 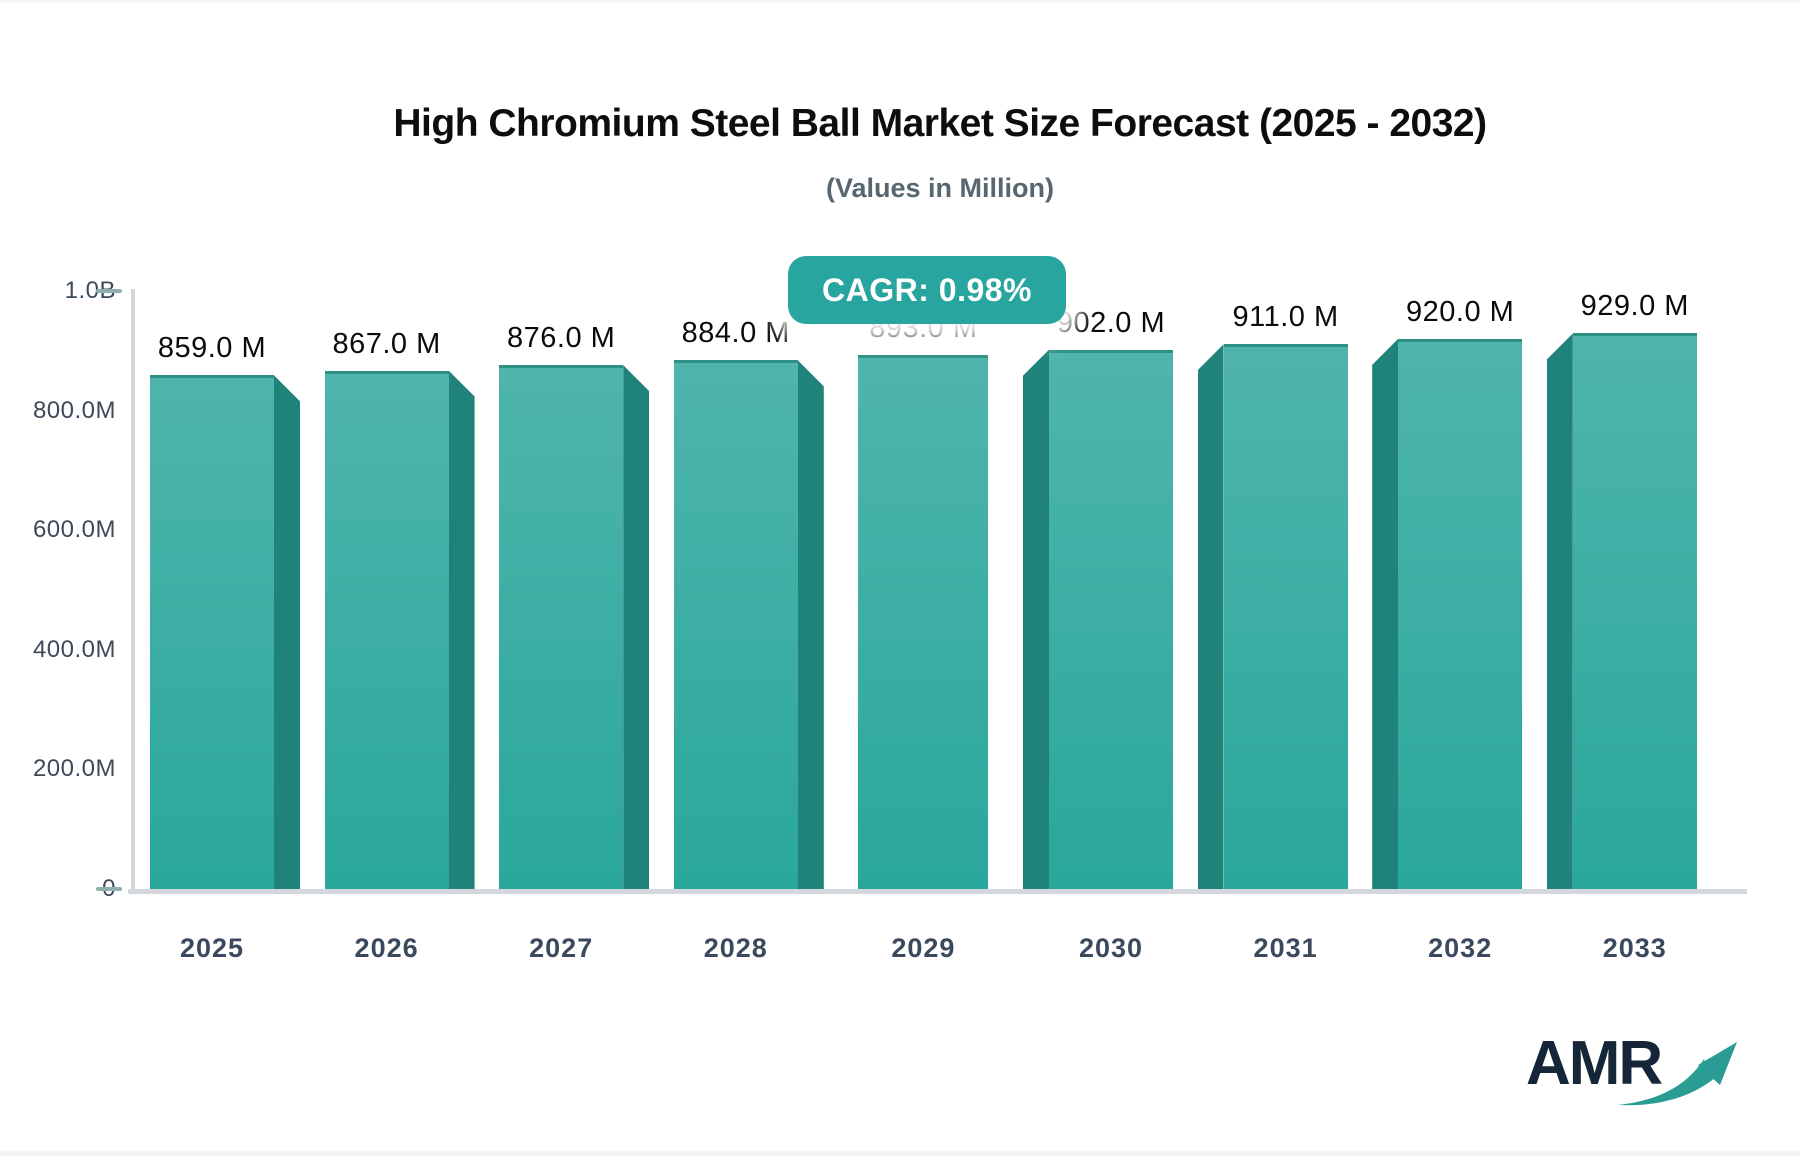 I want to click on bar-side-2031, so click(x=1210, y=616).